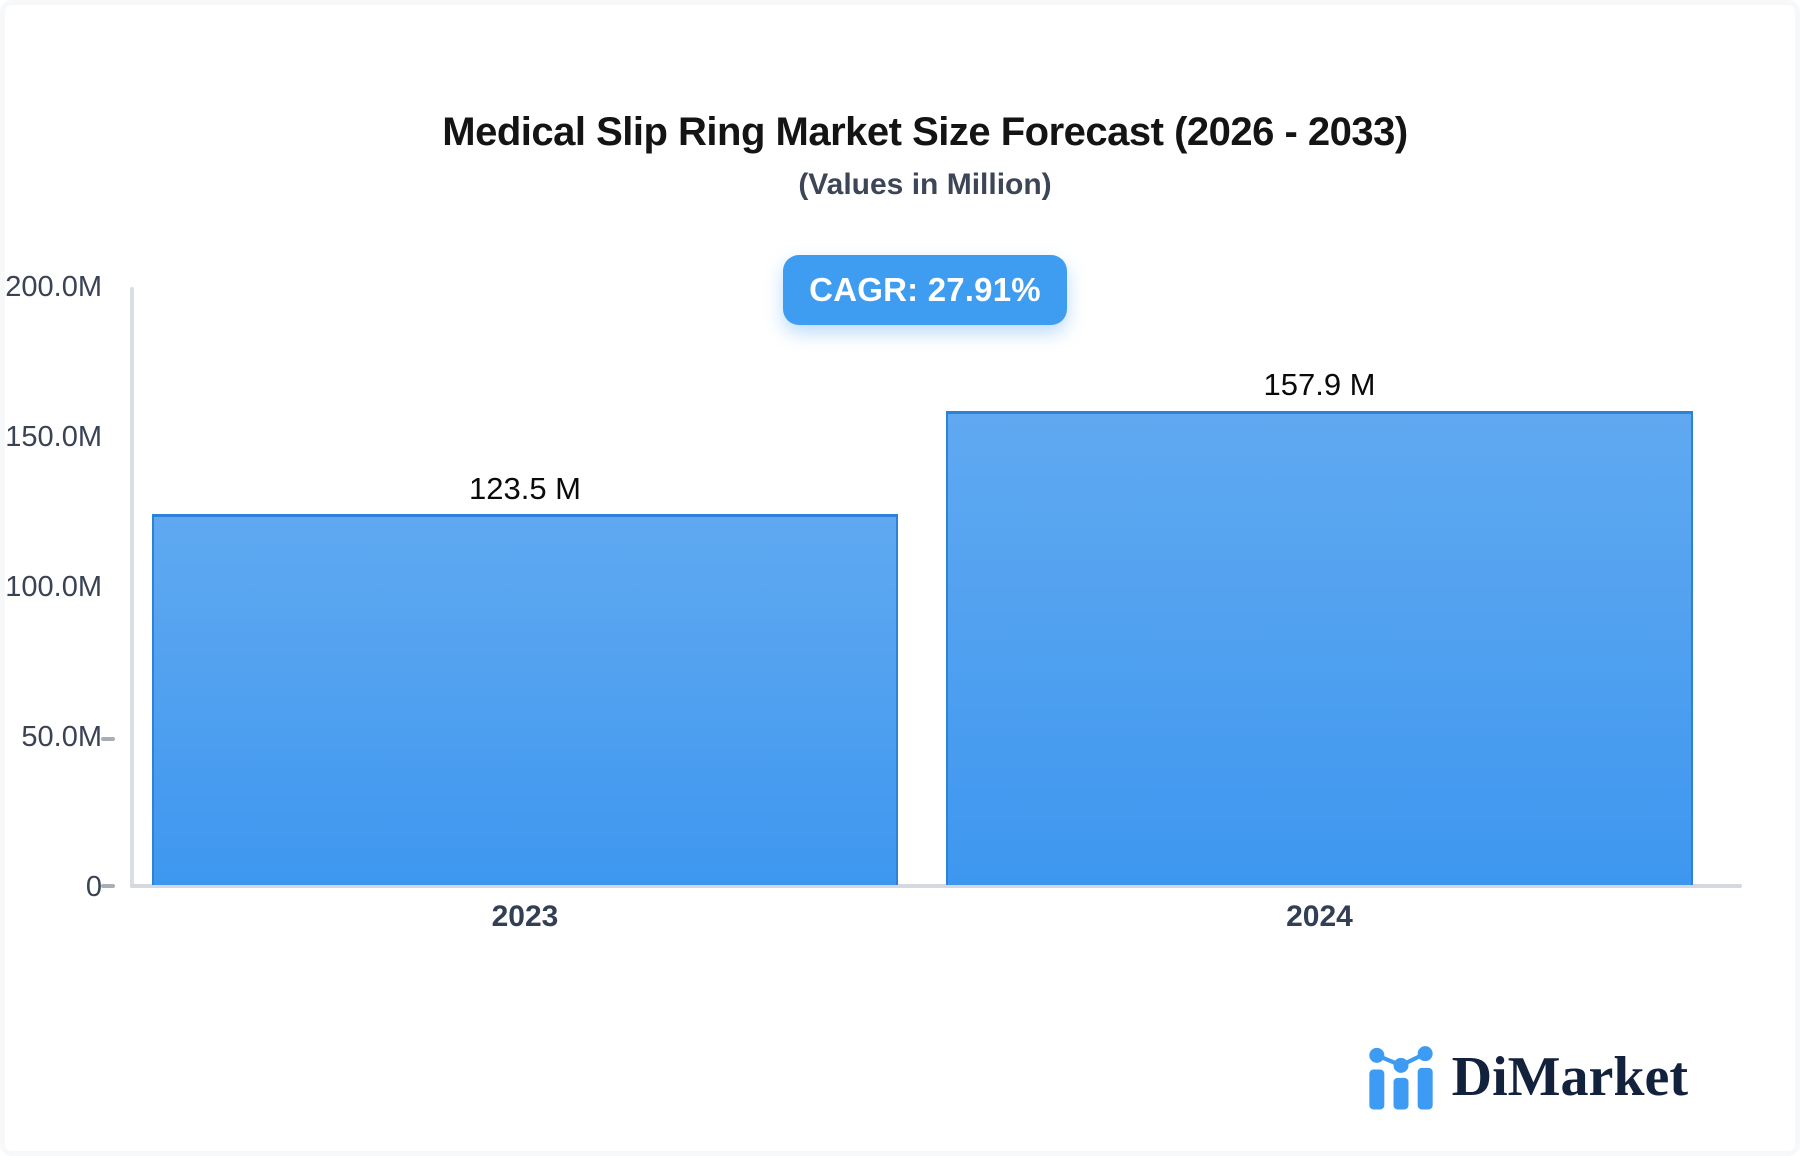 The image size is (1800, 1156). I want to click on y-axis-line, so click(132, 587).